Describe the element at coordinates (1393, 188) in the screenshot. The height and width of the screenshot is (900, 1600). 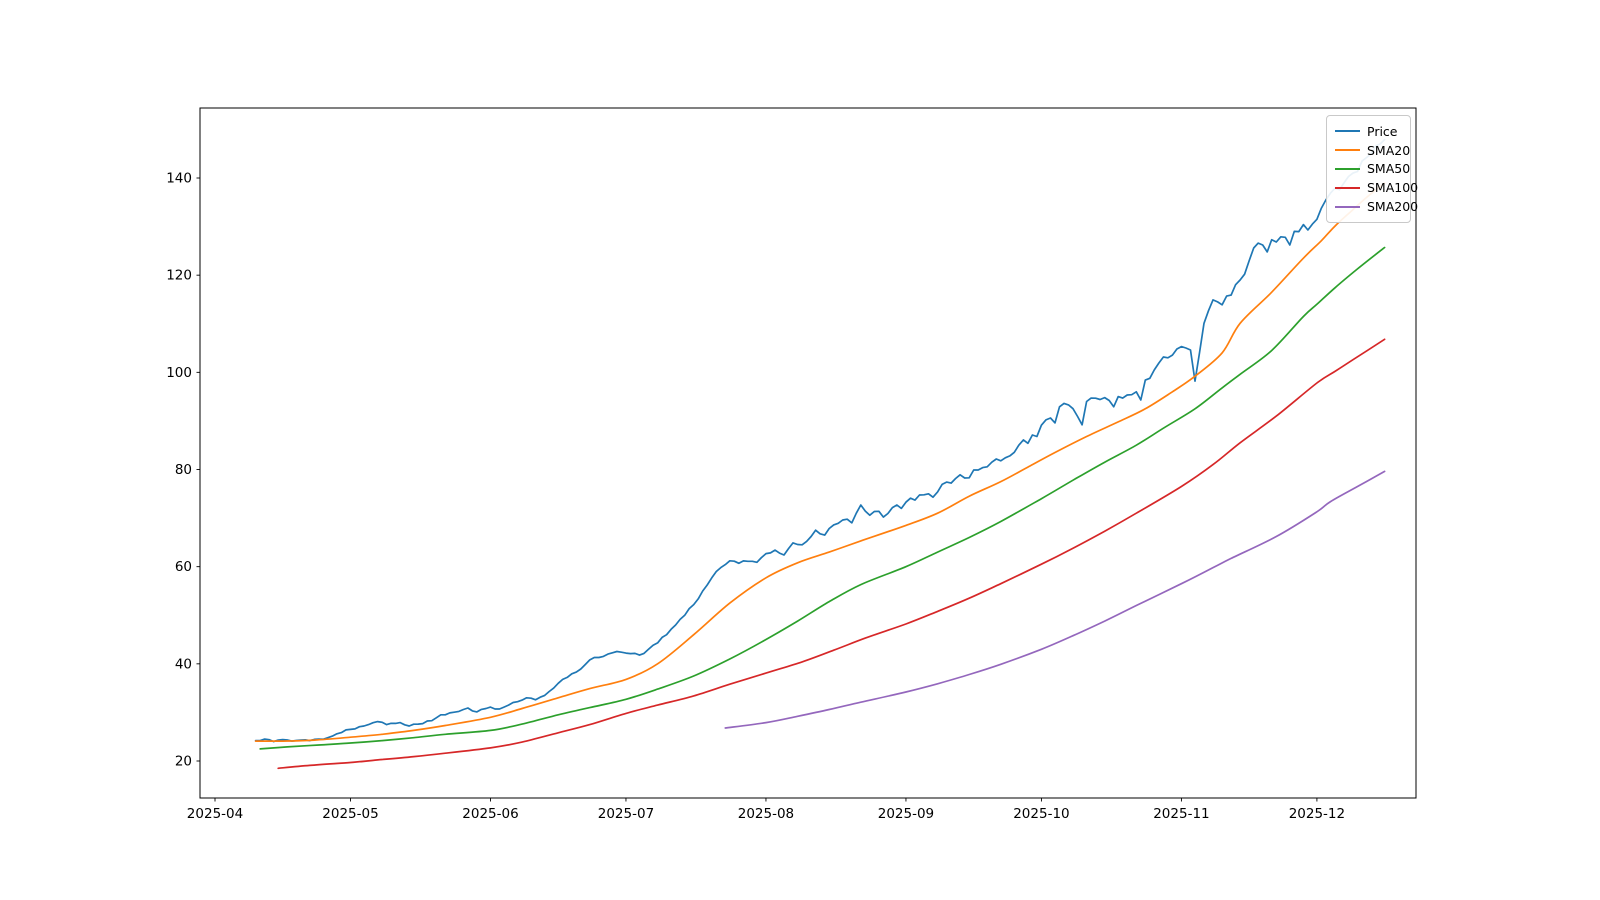
I see `legend-label: SMA100` at that location.